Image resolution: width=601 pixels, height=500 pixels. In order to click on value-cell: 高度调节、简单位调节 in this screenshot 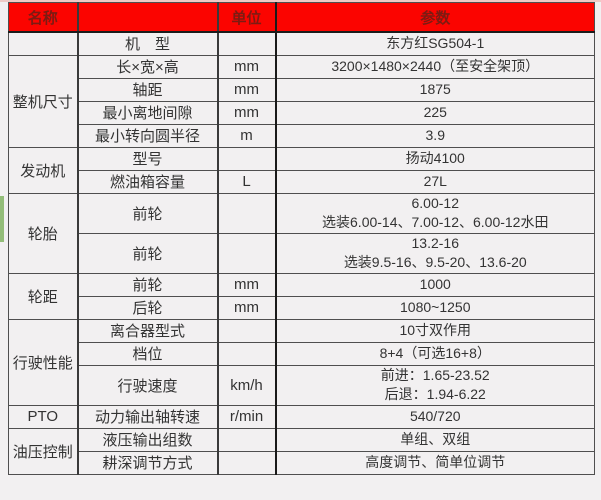, I will do `click(434, 462)`.